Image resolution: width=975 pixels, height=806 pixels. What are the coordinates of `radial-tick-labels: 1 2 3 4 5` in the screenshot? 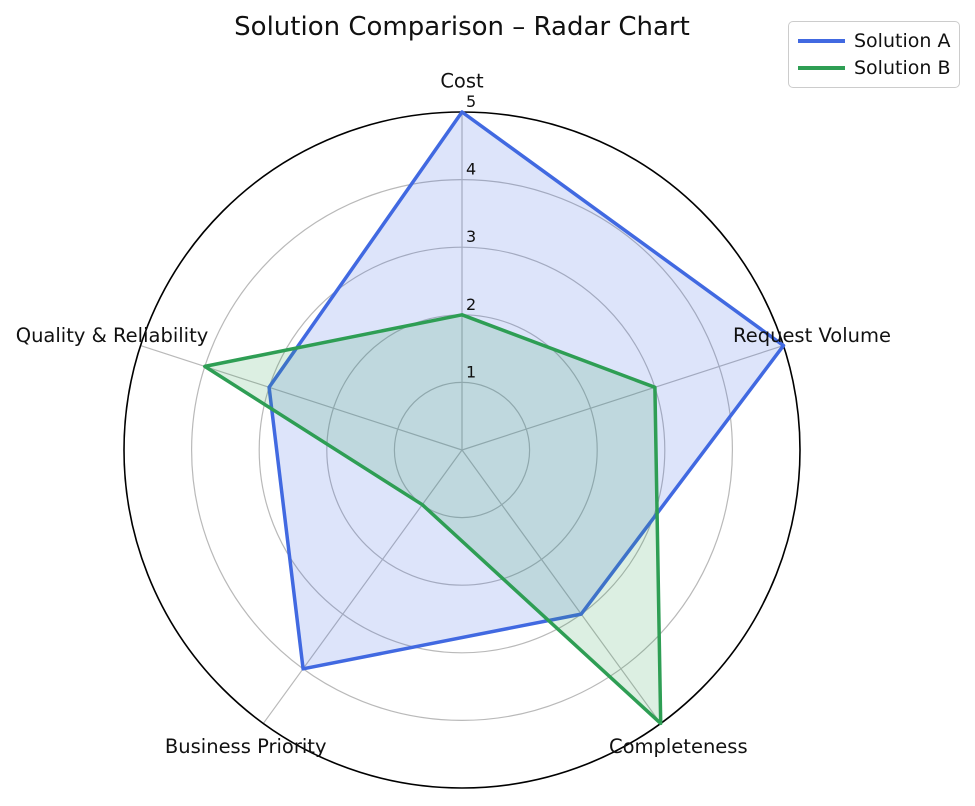 It's located at (471, 236).